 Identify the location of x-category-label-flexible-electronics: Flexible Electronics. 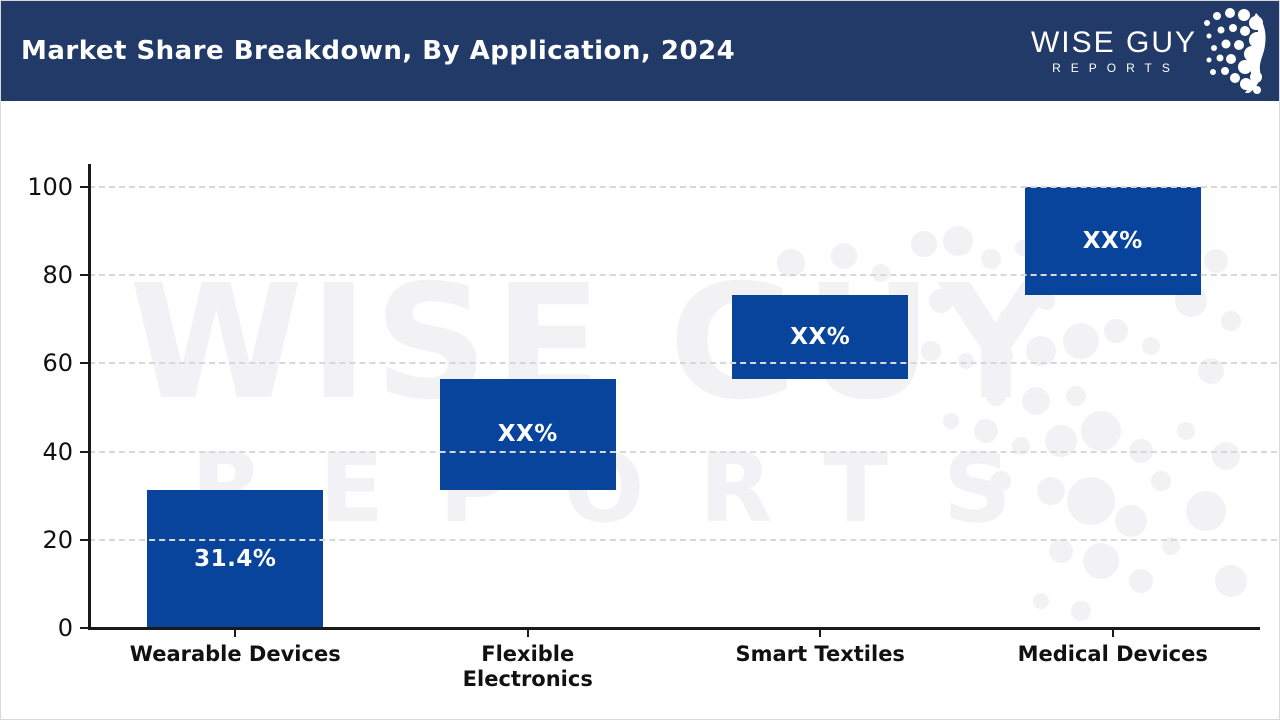
(527, 666).